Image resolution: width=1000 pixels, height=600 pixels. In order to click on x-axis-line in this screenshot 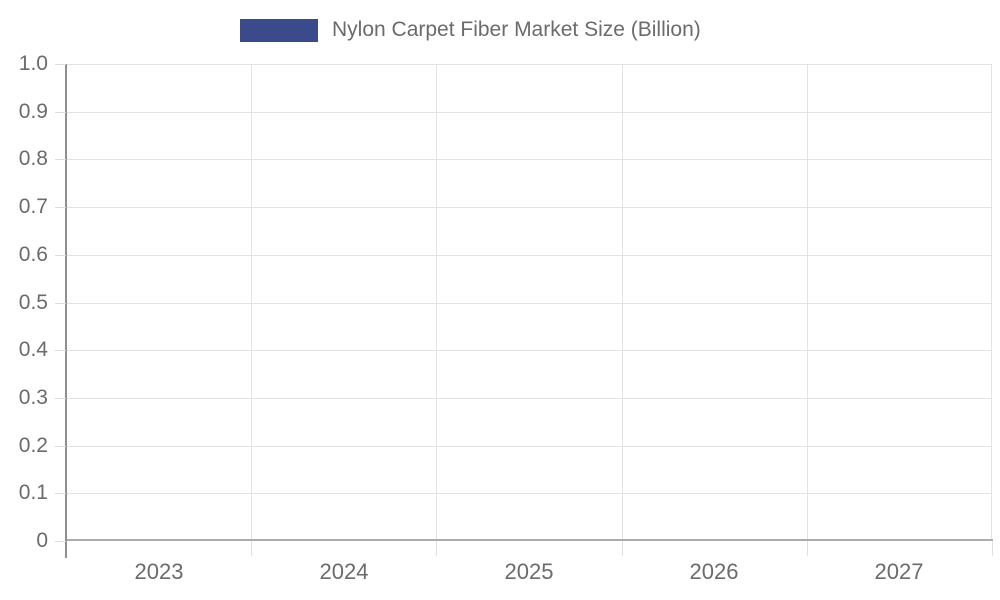, I will do `click(529, 540)`.